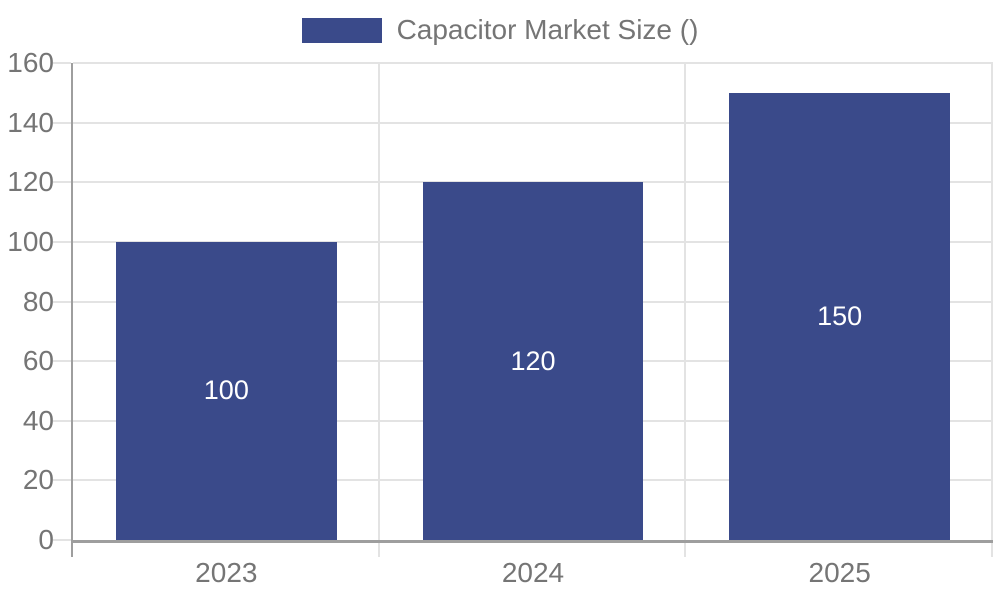 The image size is (1000, 600). What do you see at coordinates (30, 241) in the screenshot?
I see `y-tick-label: 100` at bounding box center [30, 241].